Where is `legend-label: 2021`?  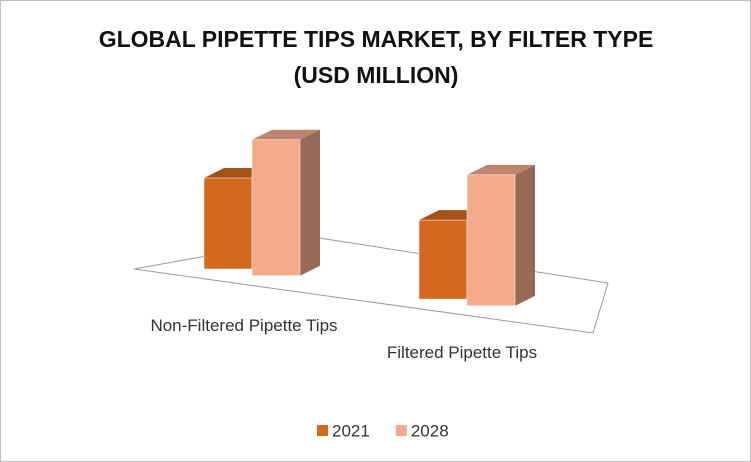
legend-label: 2021 is located at coordinates (351, 430).